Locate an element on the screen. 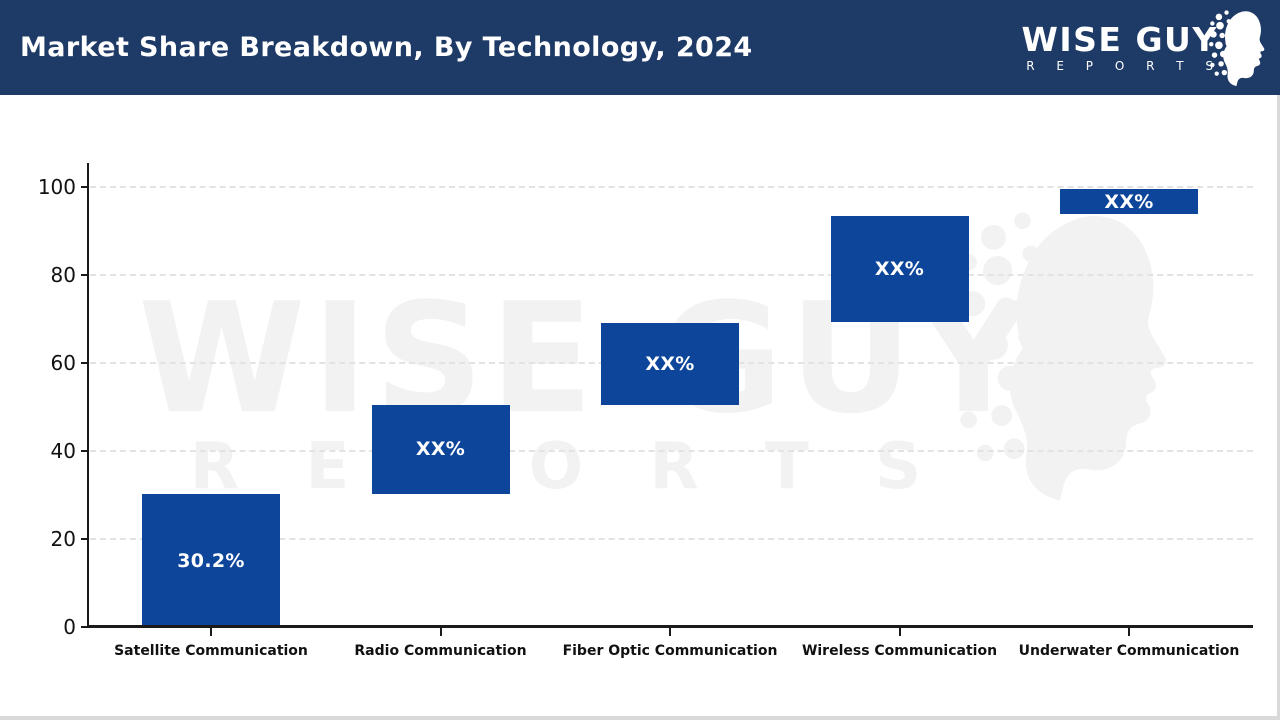 The height and width of the screenshot is (720, 1280). y-tick-label: 20 is located at coordinates (63, 539).